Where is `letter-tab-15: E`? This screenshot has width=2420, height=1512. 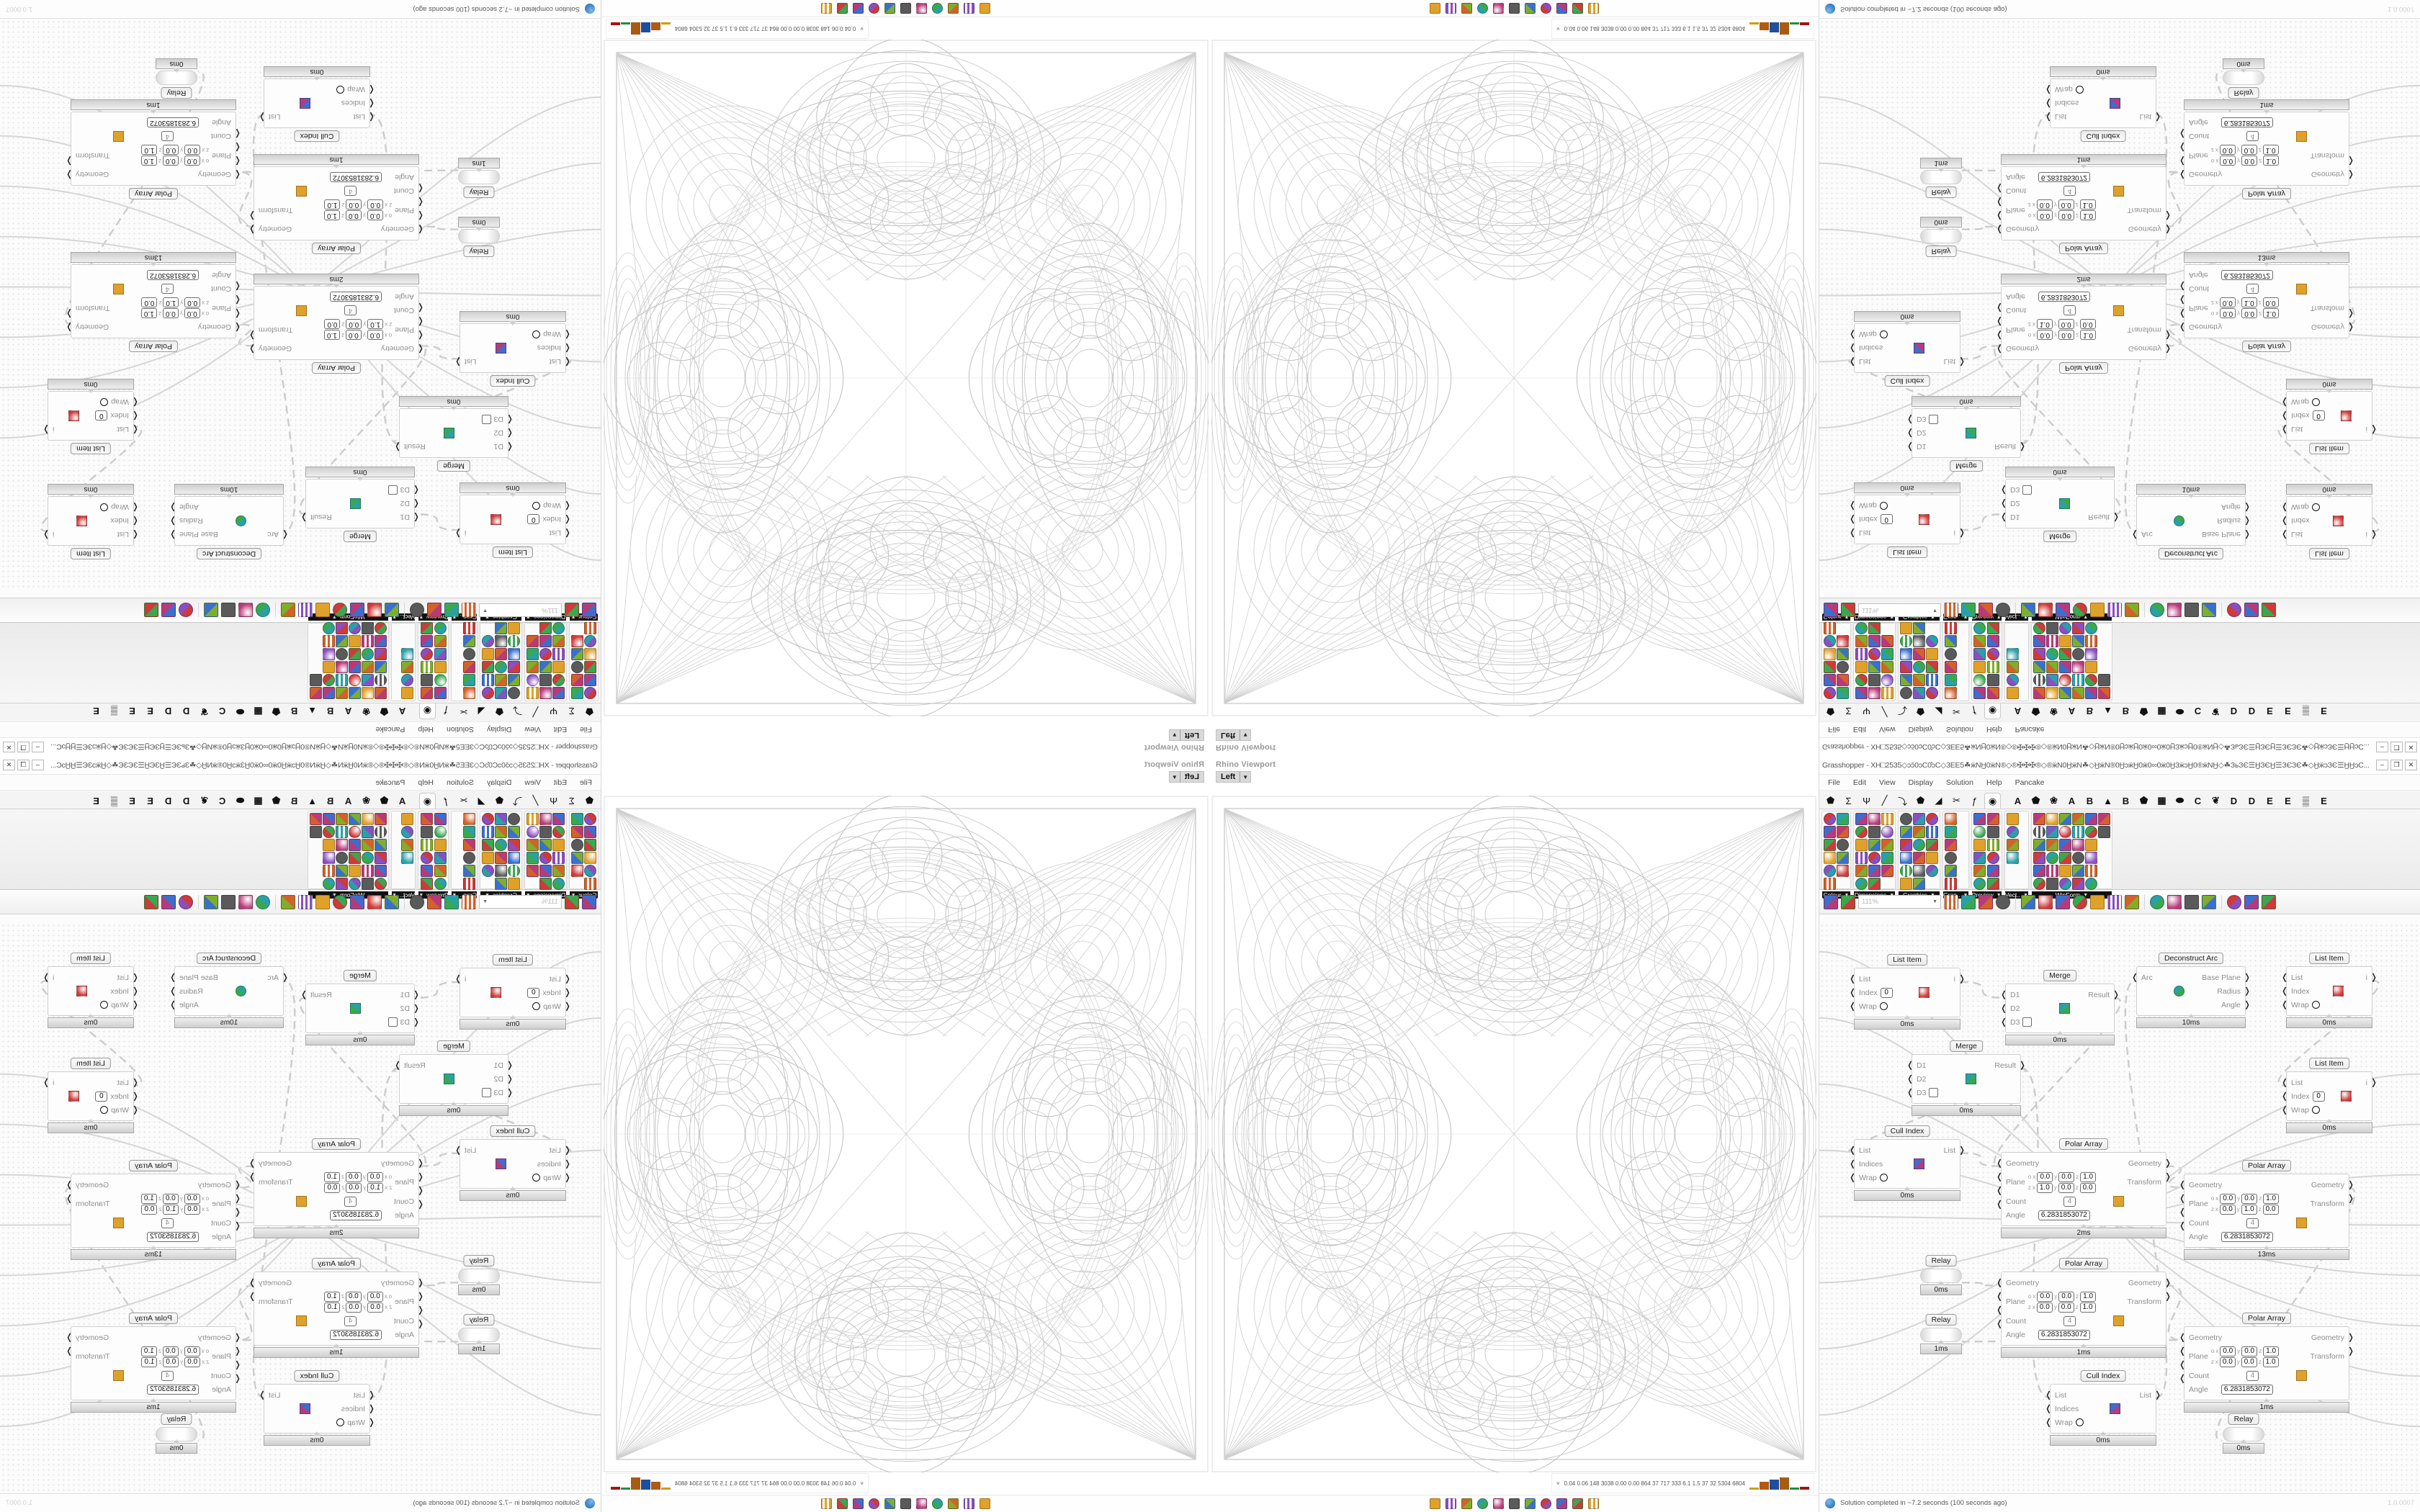
letter-tab-15: E is located at coordinates (2288, 711).